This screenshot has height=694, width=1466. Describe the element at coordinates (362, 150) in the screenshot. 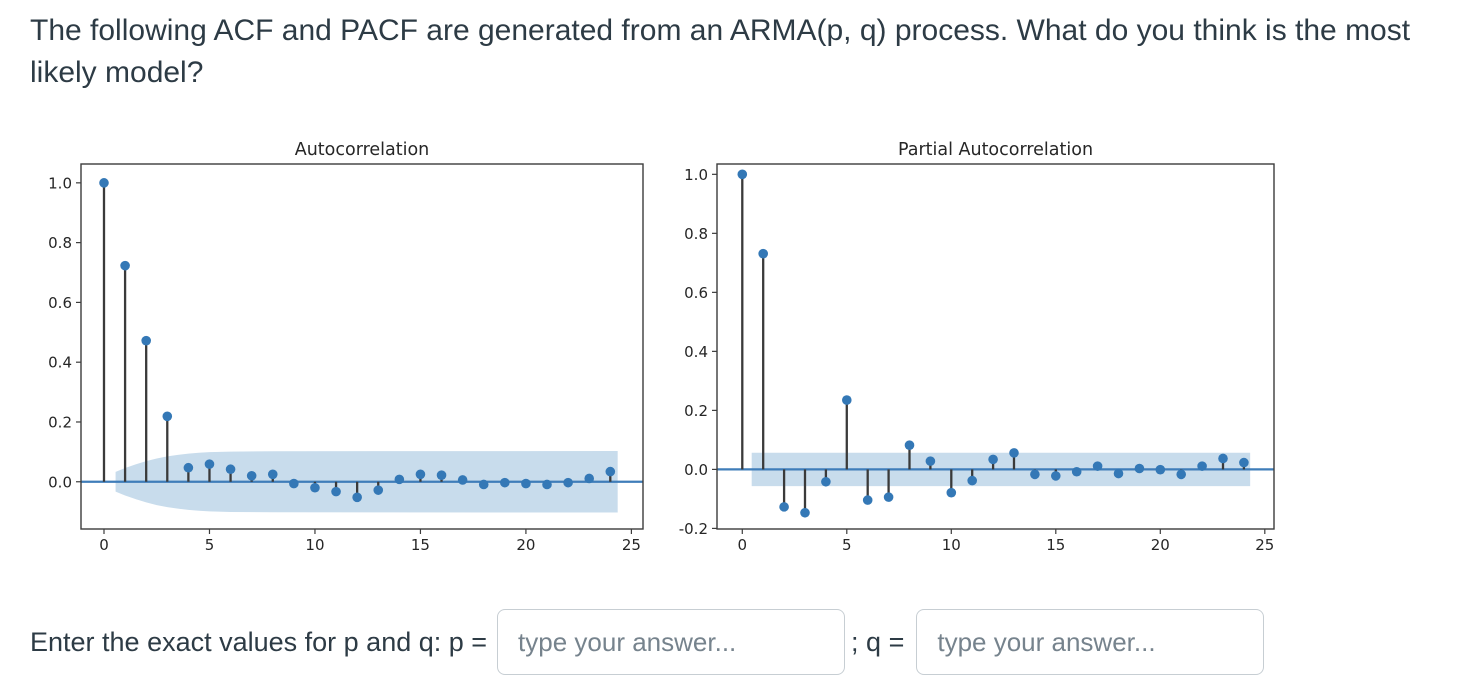

I see `svg-text: Autocorrelation` at that location.